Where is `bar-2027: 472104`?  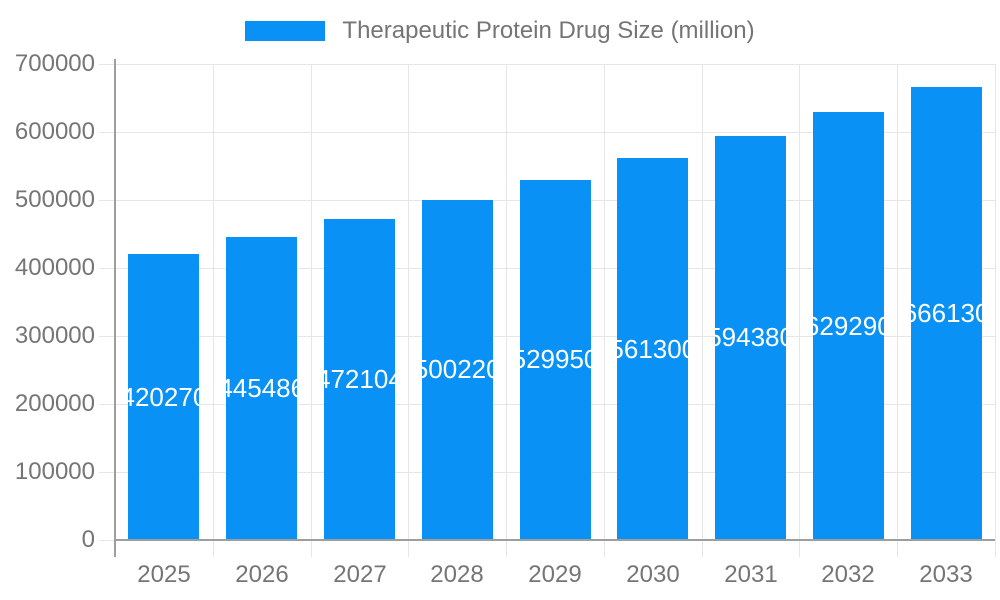 bar-2027: 472104 is located at coordinates (359, 379).